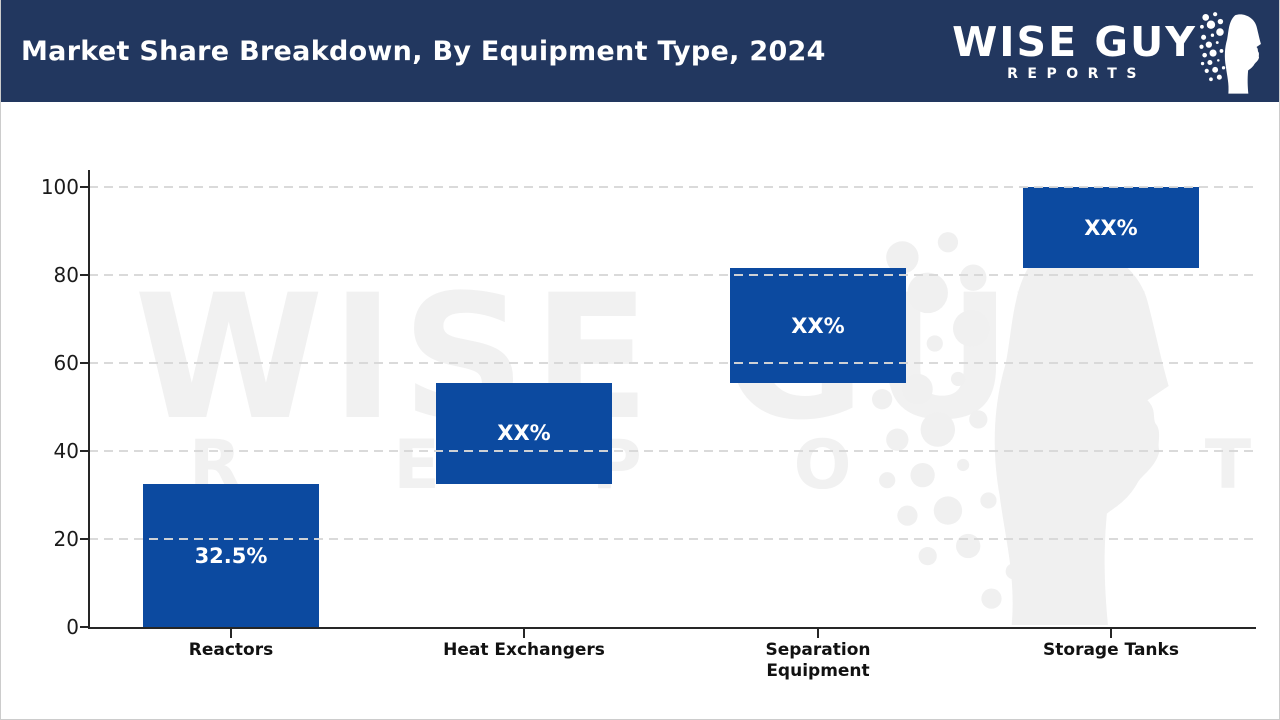 This screenshot has width=1280, height=720. I want to click on x-axis-line, so click(672, 628).